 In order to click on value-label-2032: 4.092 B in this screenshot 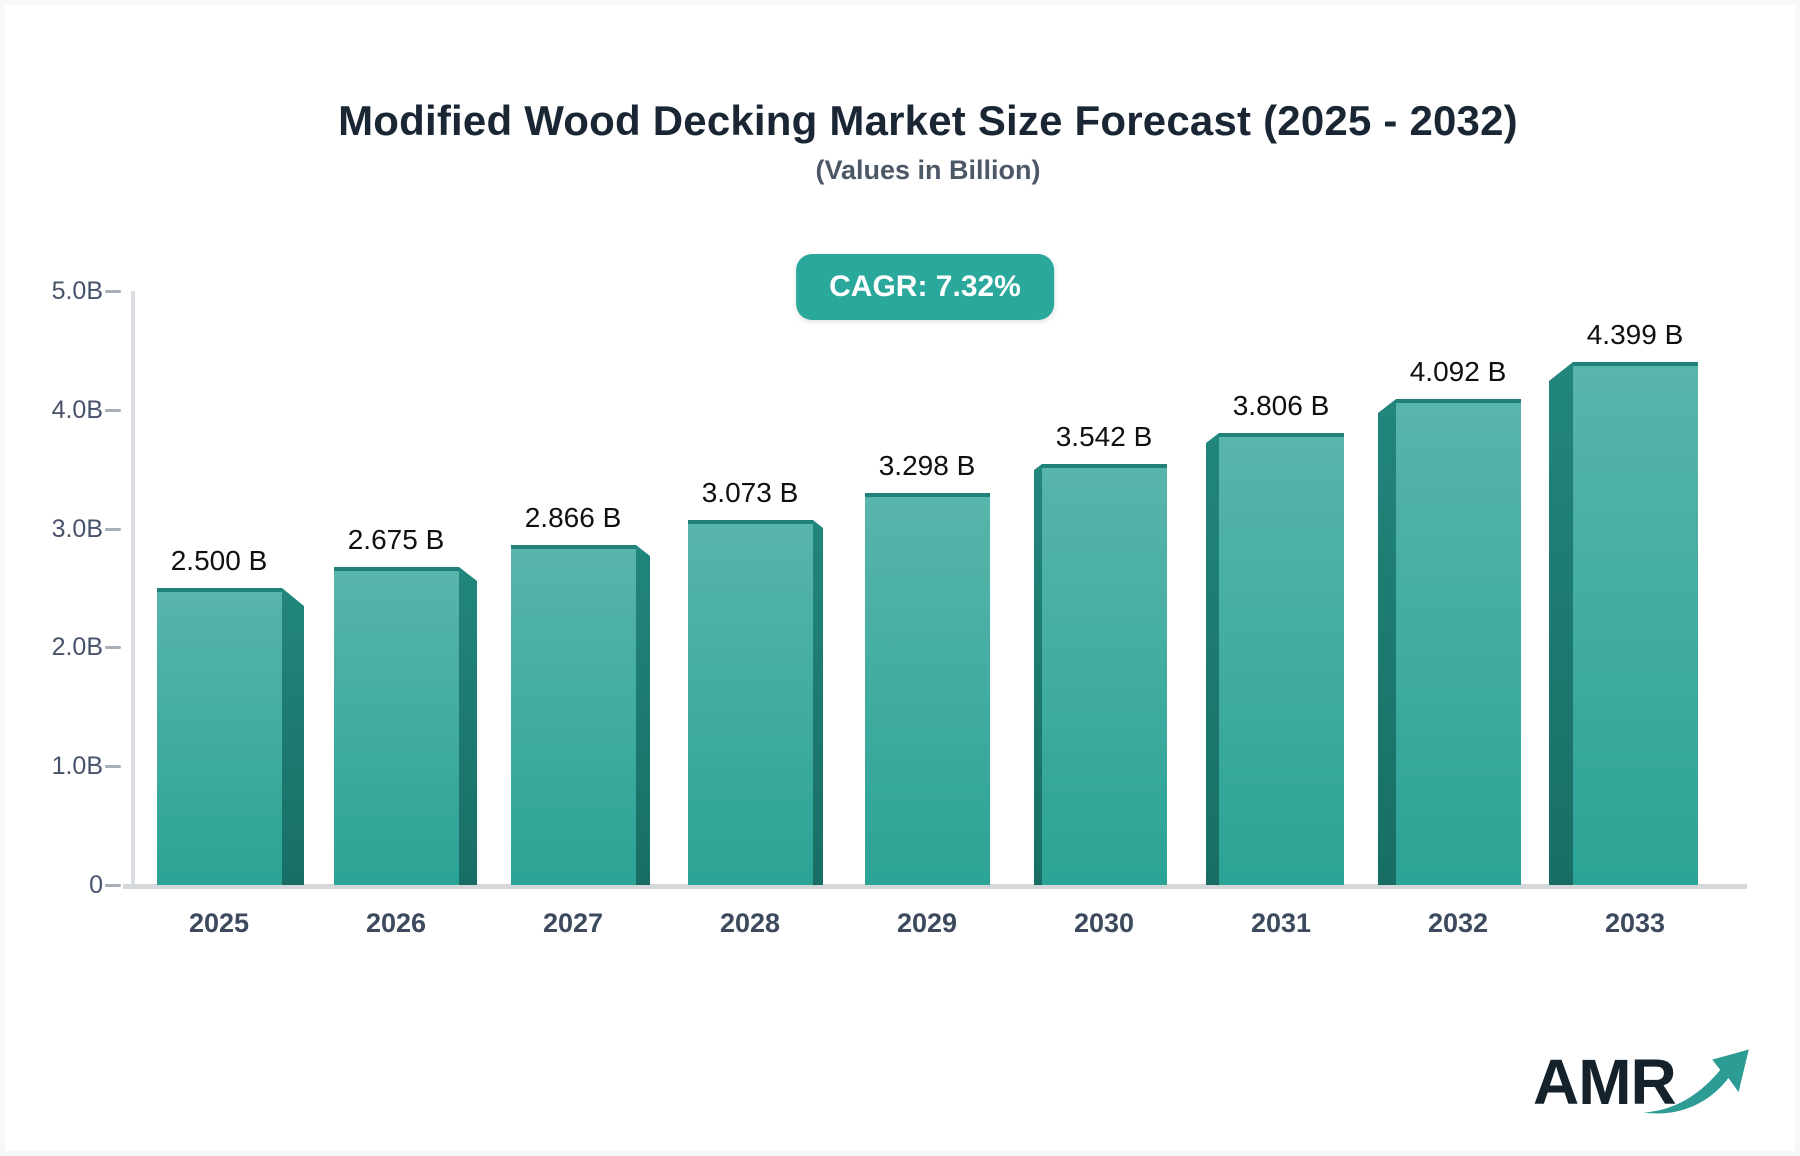, I will do `click(1458, 371)`.